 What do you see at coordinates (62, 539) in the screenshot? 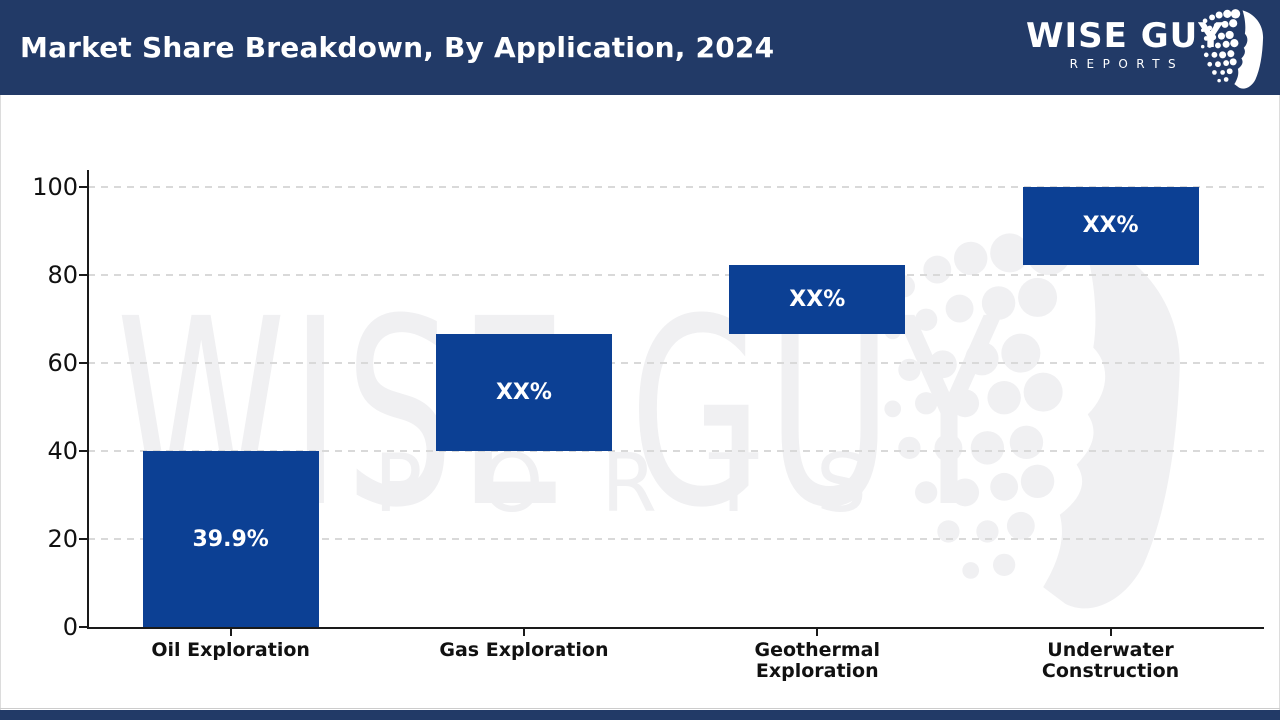
I see `y-tick-label: 20` at bounding box center [62, 539].